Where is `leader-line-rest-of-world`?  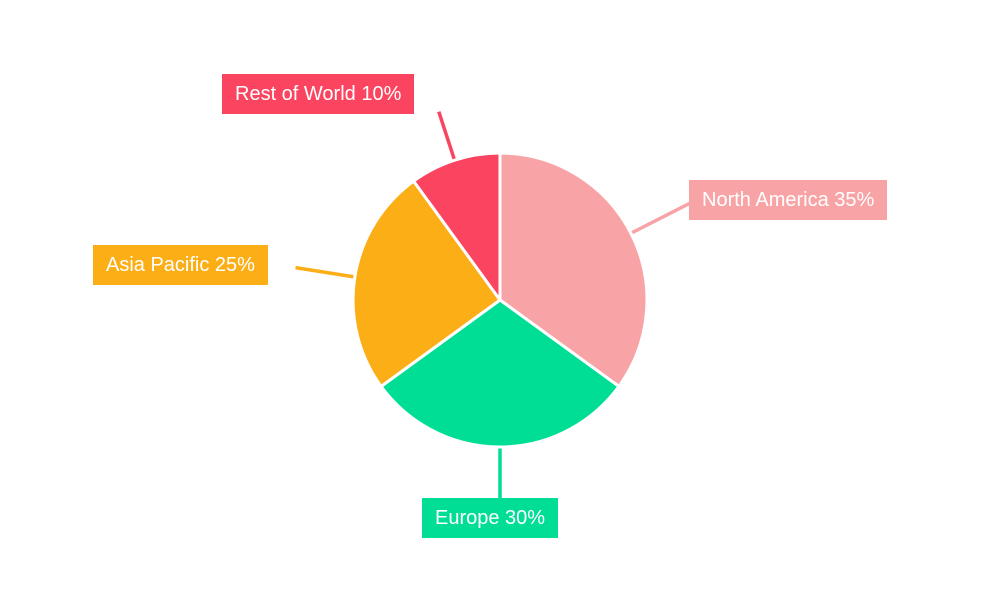
leader-line-rest-of-world is located at coordinates (447, 138).